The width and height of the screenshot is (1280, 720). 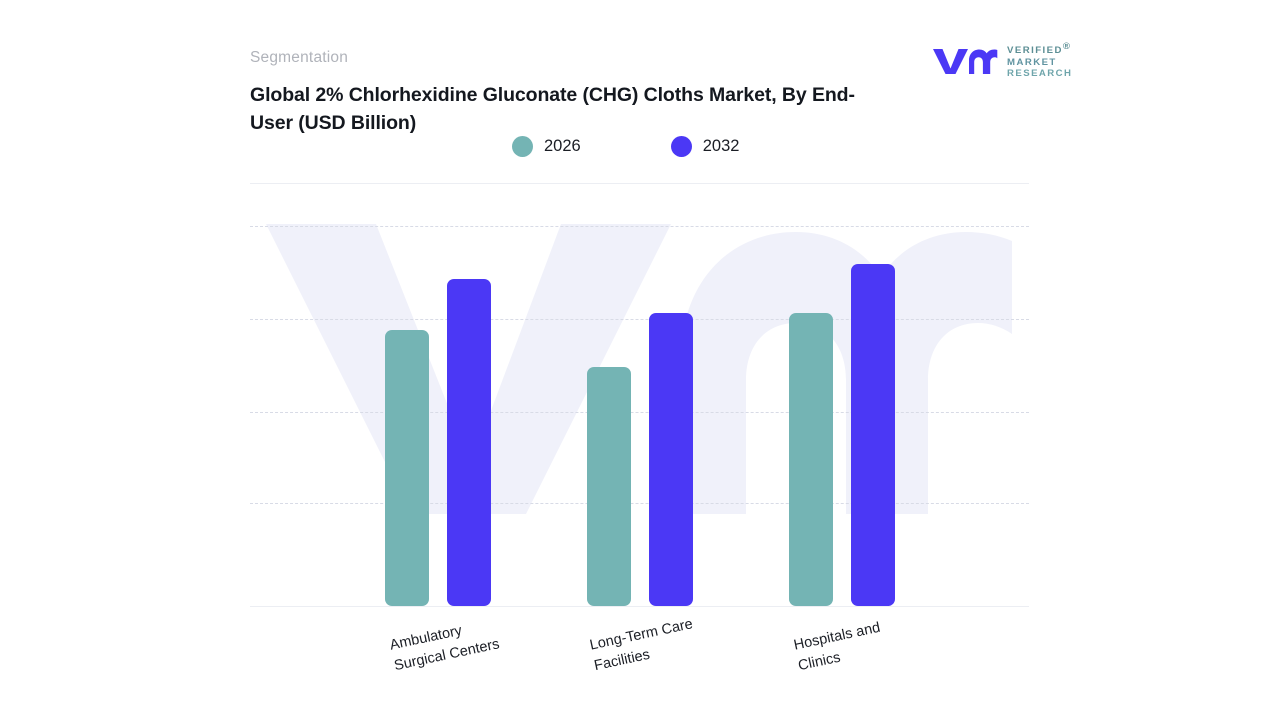 I want to click on chart-legend: 2026 2032, so click(x=625, y=146).